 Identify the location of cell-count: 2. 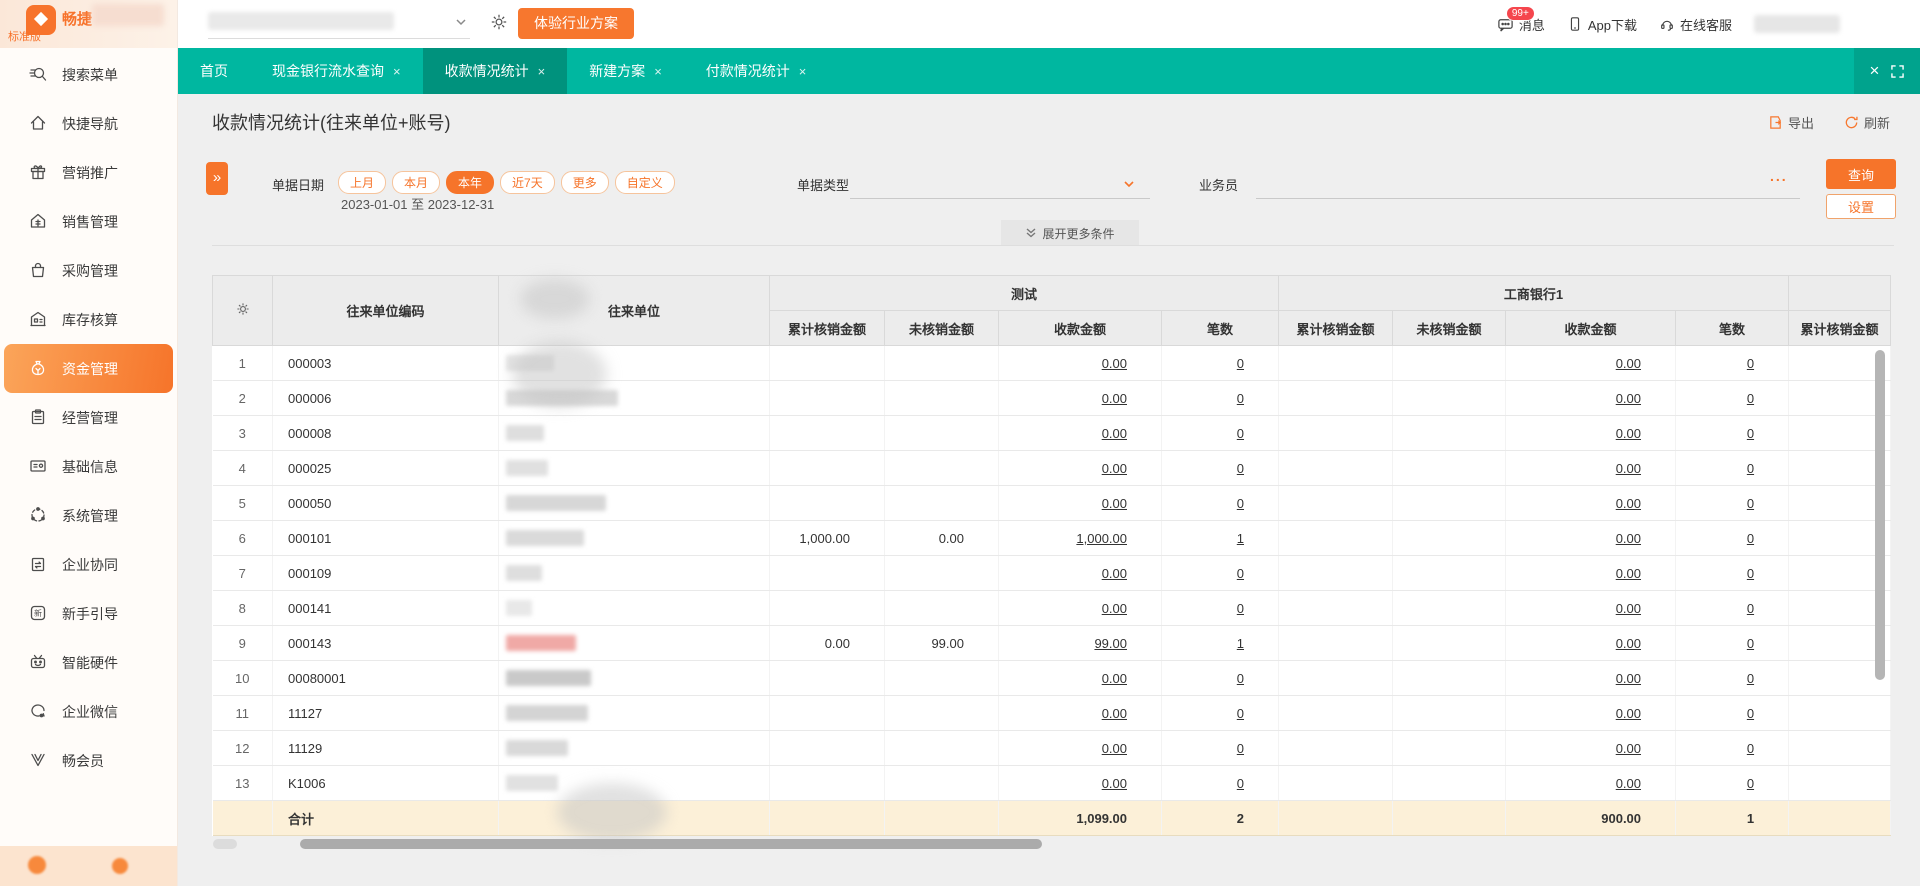
(1220, 818).